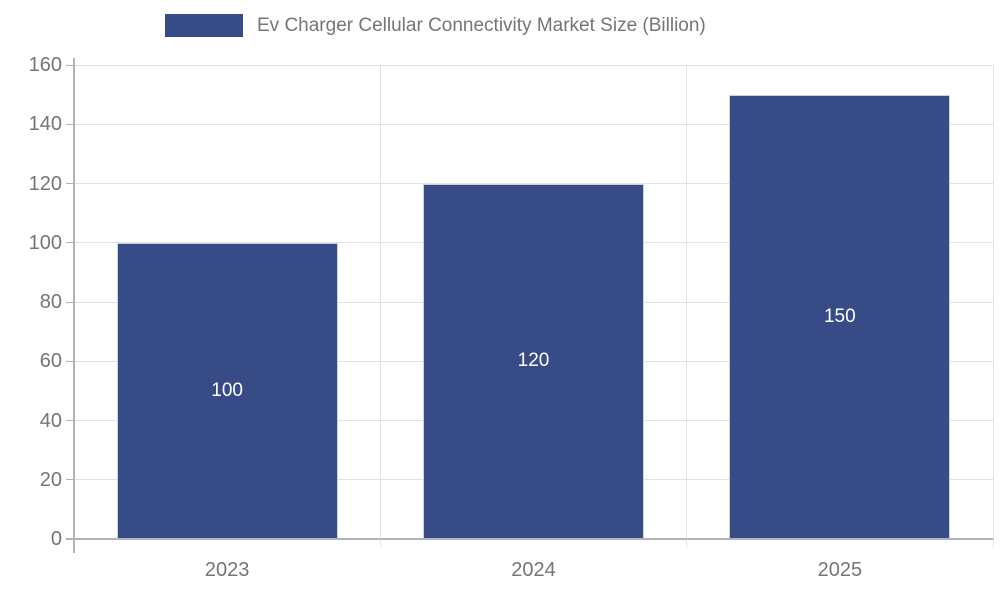 Image resolution: width=1000 pixels, height=600 pixels. I want to click on x-tick-label: 2023, so click(227, 570).